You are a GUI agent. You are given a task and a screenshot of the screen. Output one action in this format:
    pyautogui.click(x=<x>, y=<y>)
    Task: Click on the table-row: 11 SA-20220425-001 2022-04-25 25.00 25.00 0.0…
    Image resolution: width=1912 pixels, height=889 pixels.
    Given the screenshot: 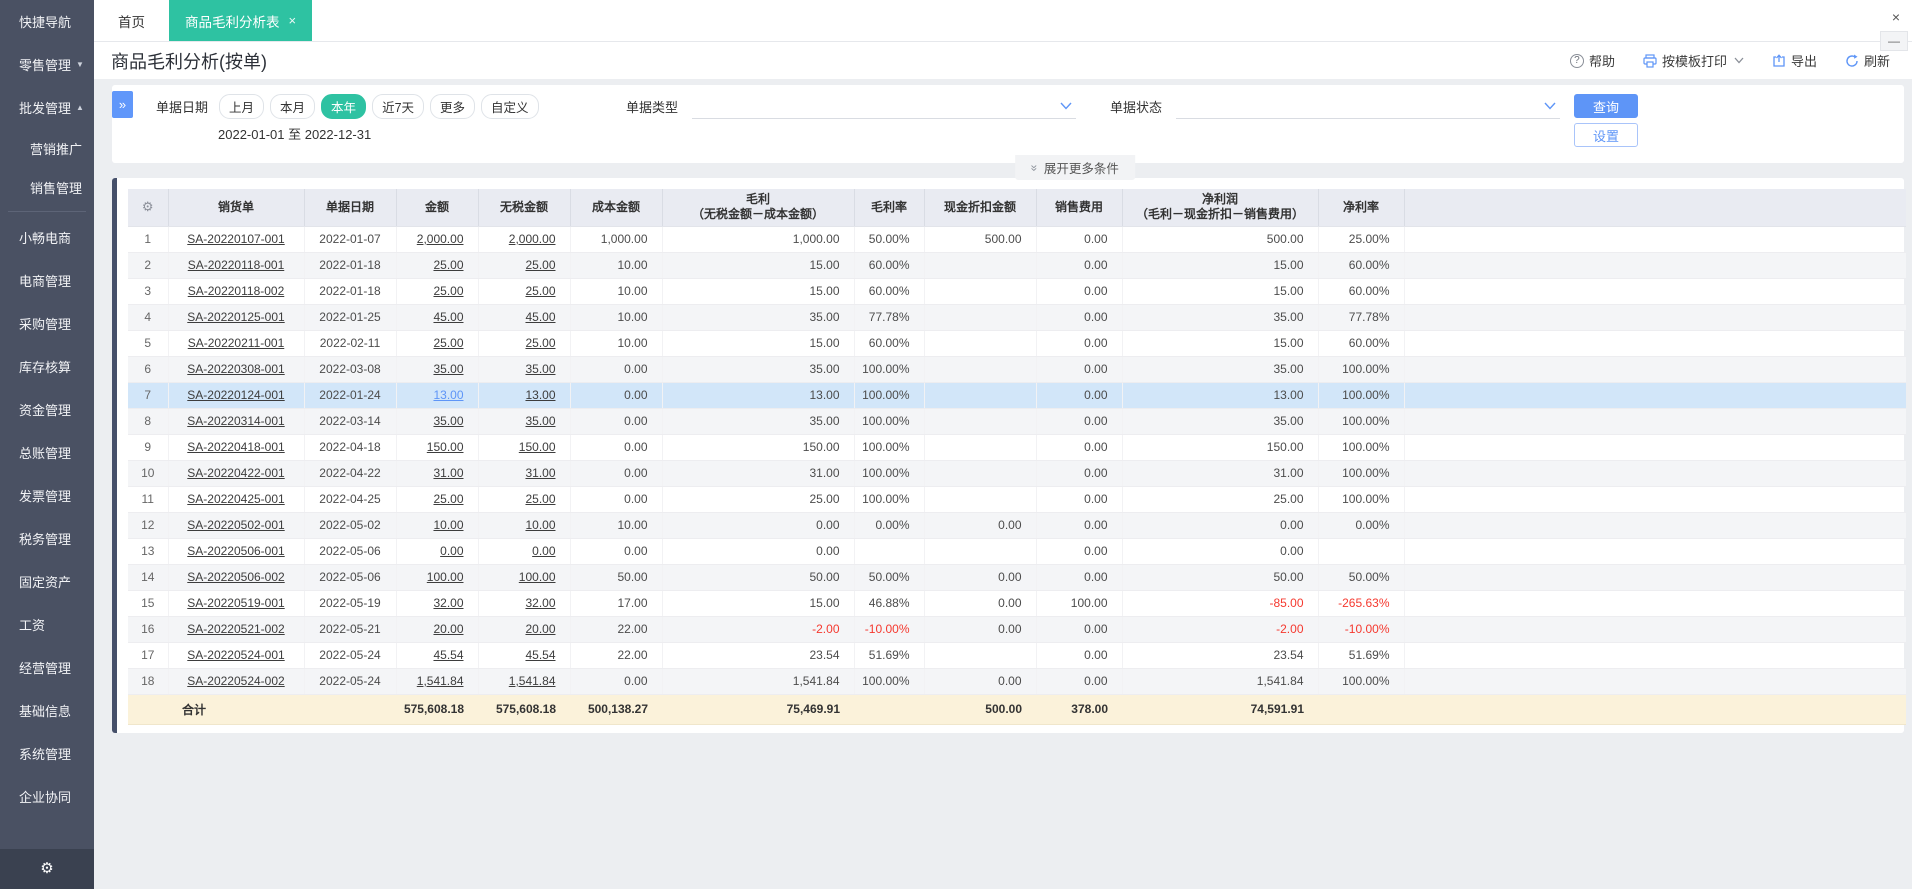 What is the action you would take?
    pyautogui.click(x=1017, y=499)
    